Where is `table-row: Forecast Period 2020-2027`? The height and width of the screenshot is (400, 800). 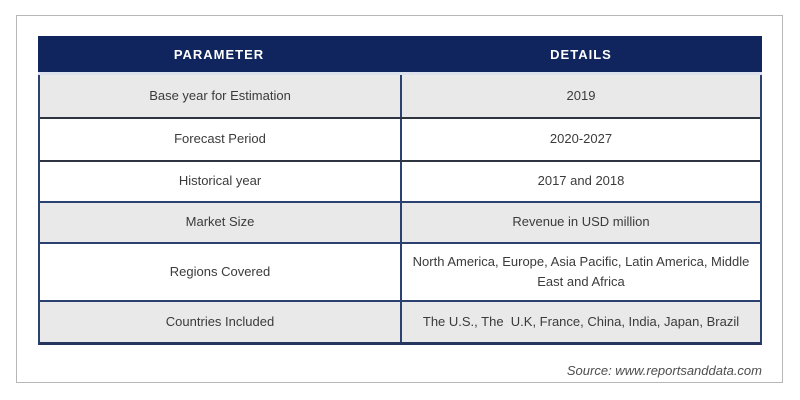
table-row: Forecast Period 2020-2027 is located at coordinates (400, 138).